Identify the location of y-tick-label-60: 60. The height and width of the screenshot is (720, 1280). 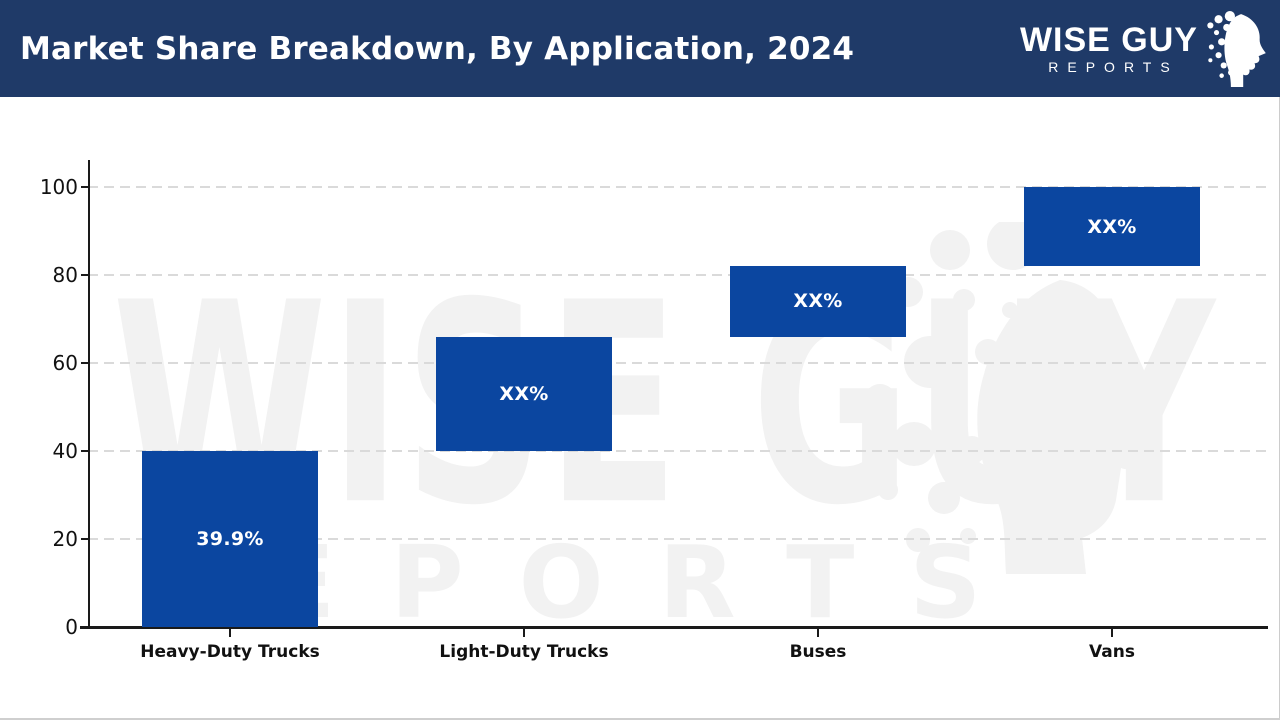
(65, 363).